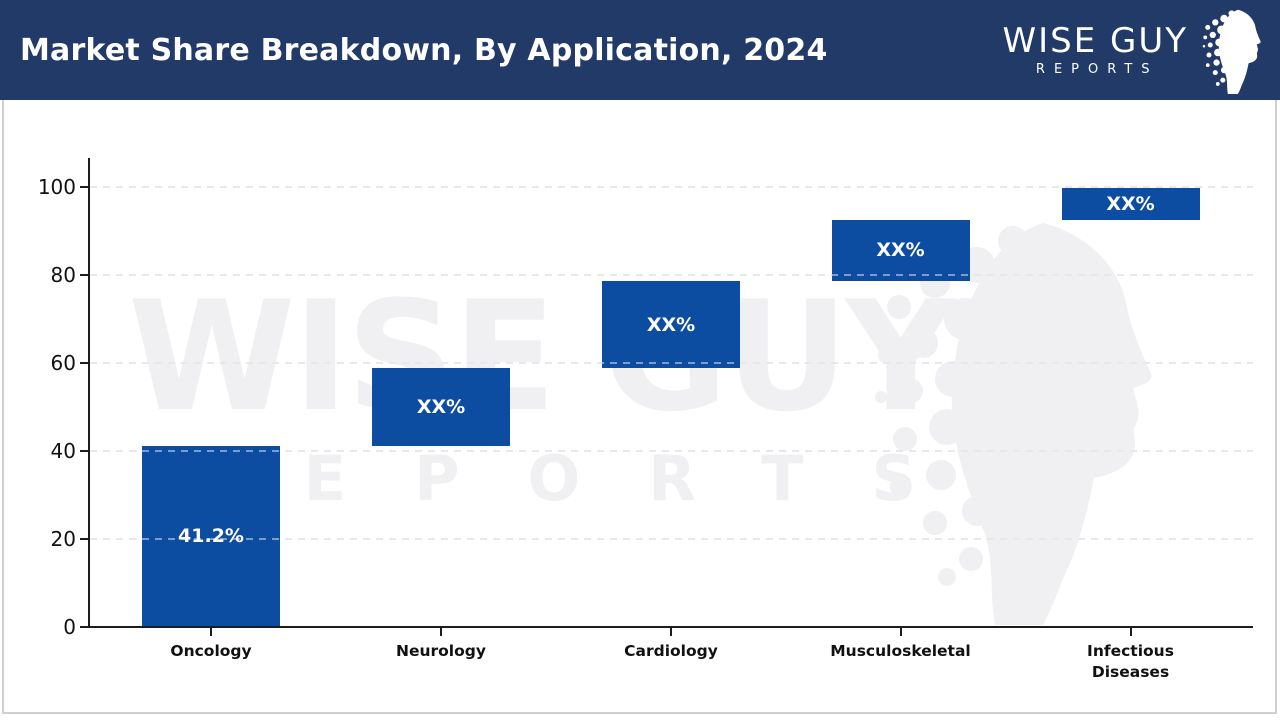 Image resolution: width=1280 pixels, height=720 pixels. Describe the element at coordinates (211, 651) in the screenshot. I see `x-category-label: Oncology` at that location.